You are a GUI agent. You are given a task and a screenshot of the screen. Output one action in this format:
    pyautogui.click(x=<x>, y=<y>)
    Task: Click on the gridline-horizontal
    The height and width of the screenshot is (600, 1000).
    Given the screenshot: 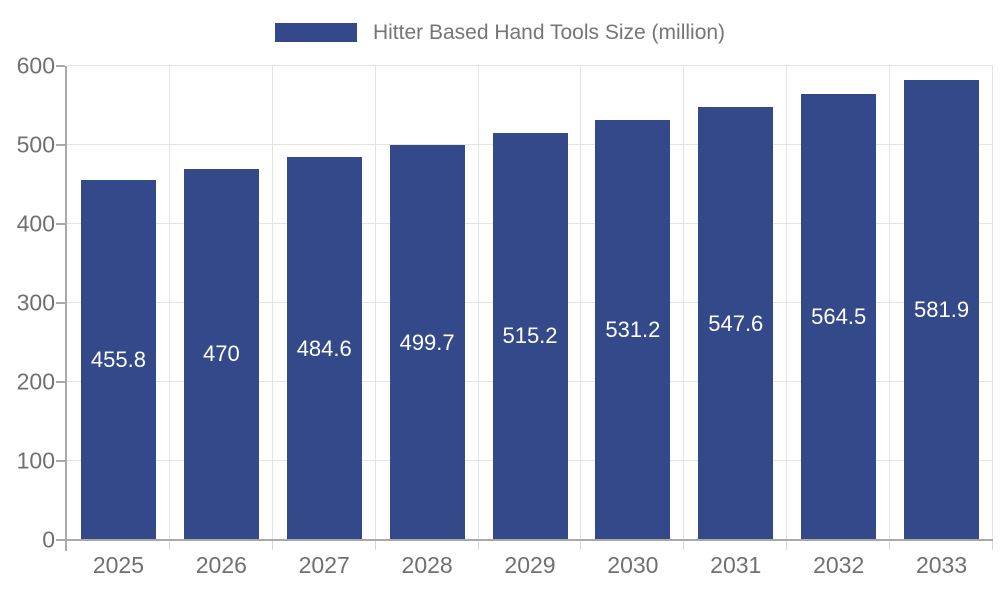 What is the action you would take?
    pyautogui.click(x=530, y=65)
    